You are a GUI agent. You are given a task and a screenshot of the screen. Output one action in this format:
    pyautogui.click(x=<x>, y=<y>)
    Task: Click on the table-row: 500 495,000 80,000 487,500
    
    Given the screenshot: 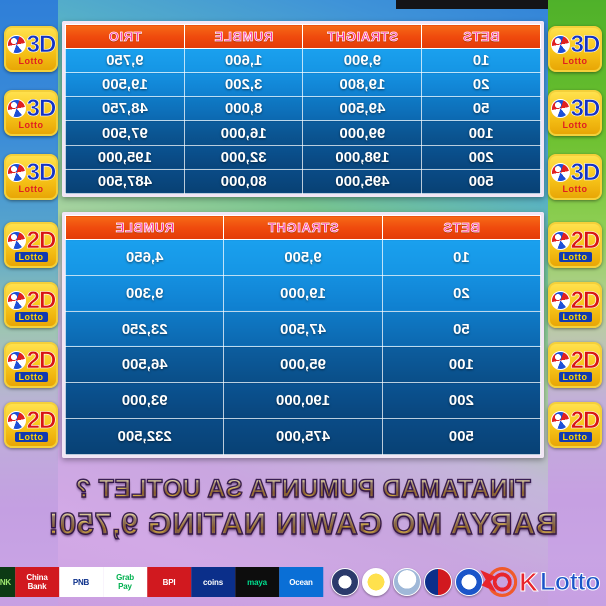 What is the action you would take?
    pyautogui.click(x=303, y=181)
    